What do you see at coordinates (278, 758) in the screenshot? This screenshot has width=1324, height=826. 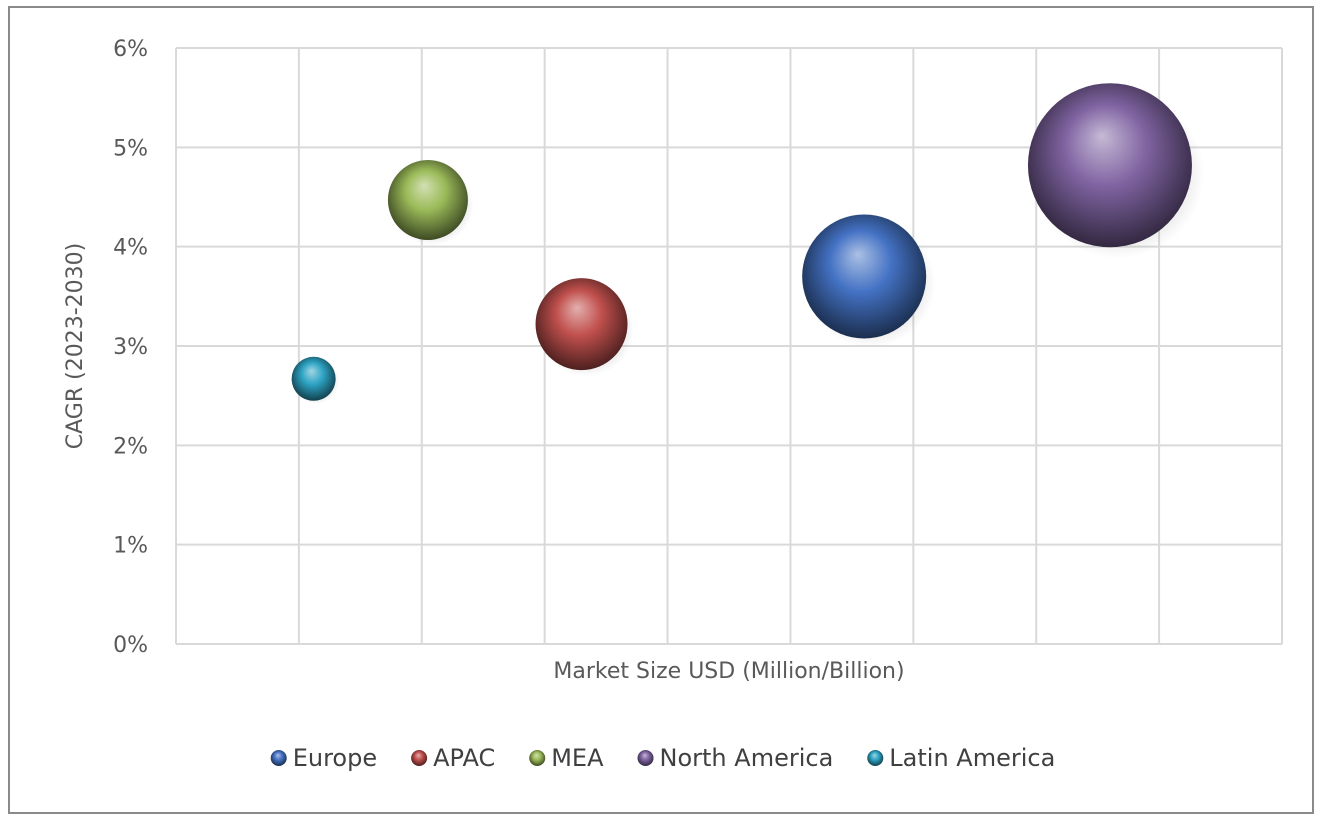 I see `legend-marker-europe` at bounding box center [278, 758].